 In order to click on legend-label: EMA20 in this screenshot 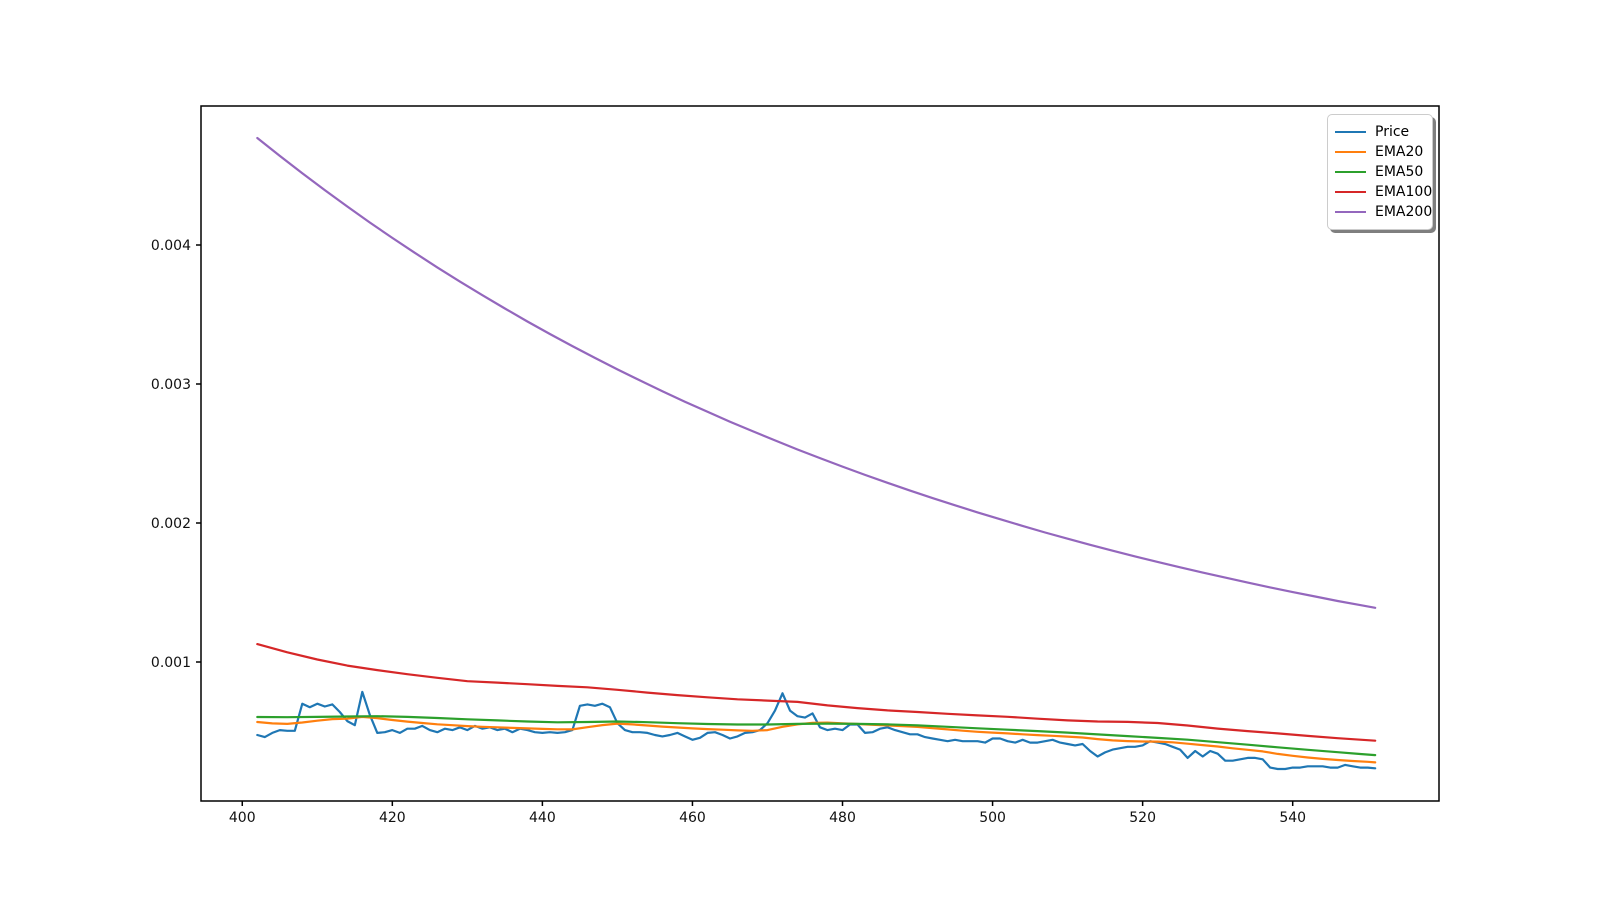, I will do `click(1399, 152)`.